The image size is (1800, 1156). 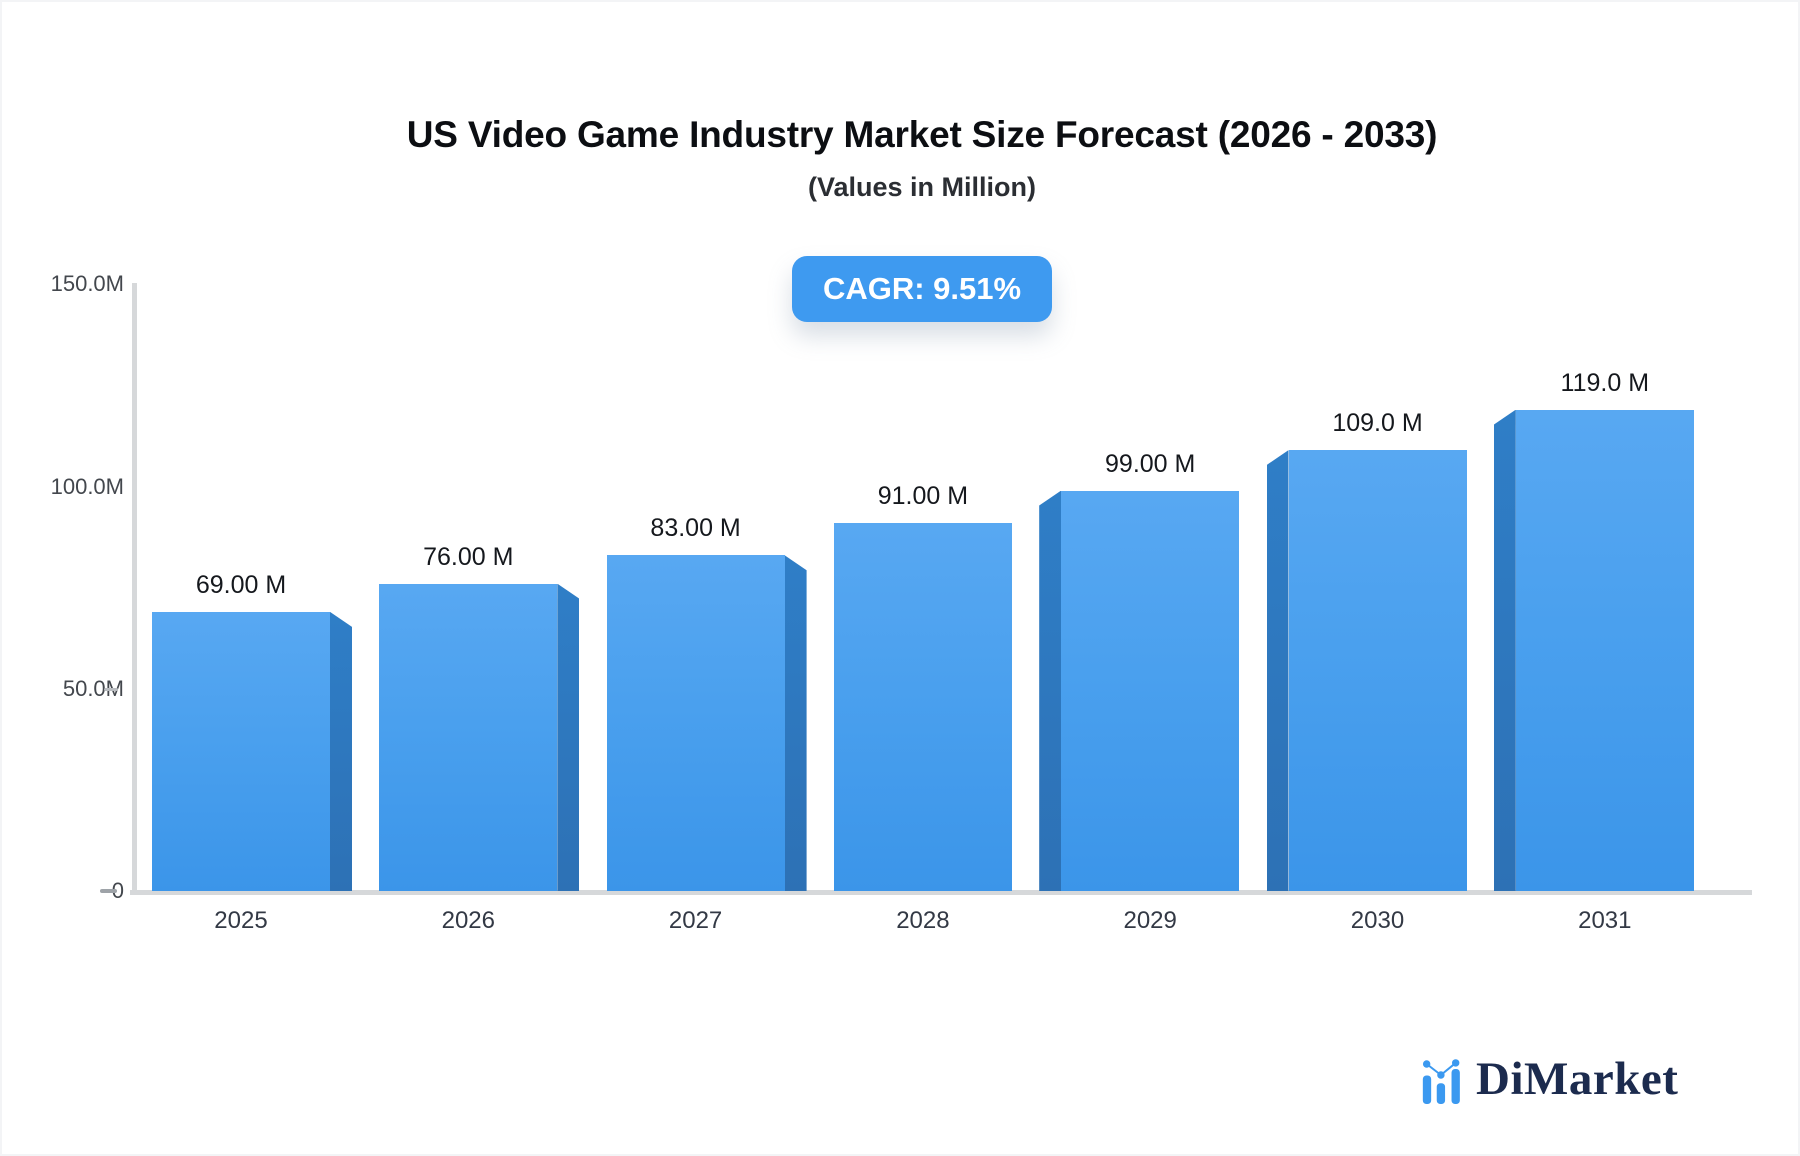 I want to click on cagr-badge-wrap: CAGR: 9.51%, so click(x=922, y=289).